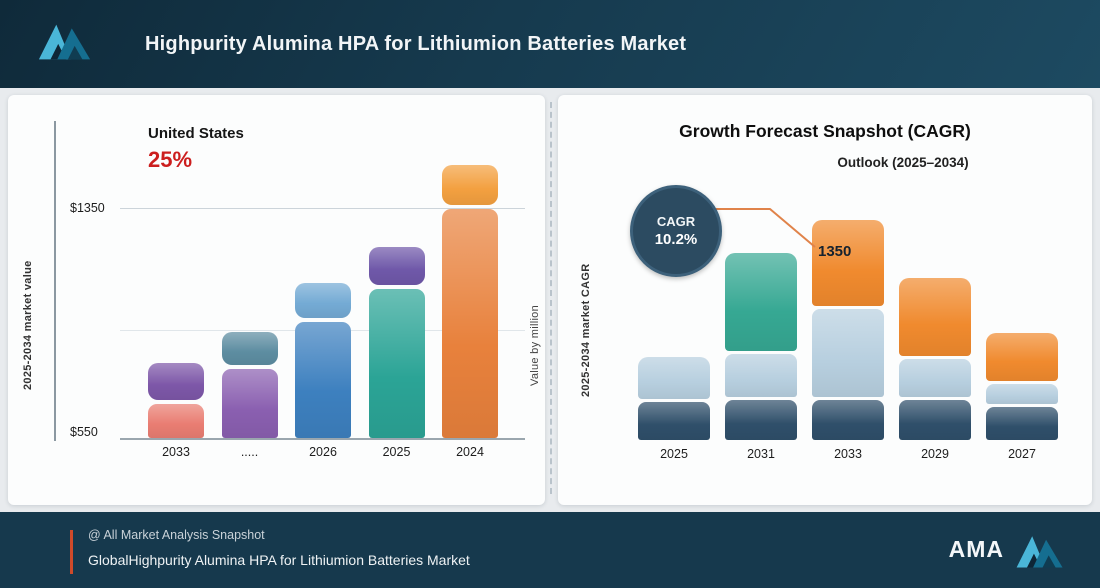 Image resolution: width=1100 pixels, height=588 pixels. I want to click on bar-2024, so click(470, 301).